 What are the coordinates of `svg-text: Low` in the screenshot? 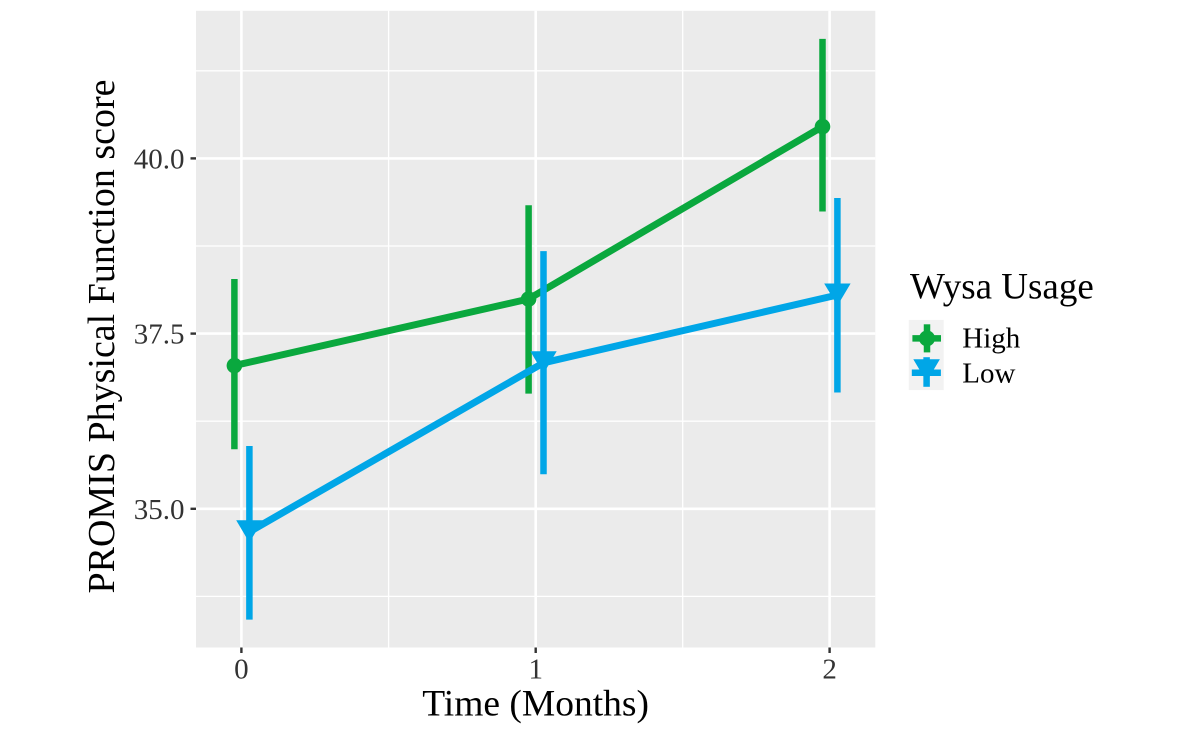 It's located at (988, 374).